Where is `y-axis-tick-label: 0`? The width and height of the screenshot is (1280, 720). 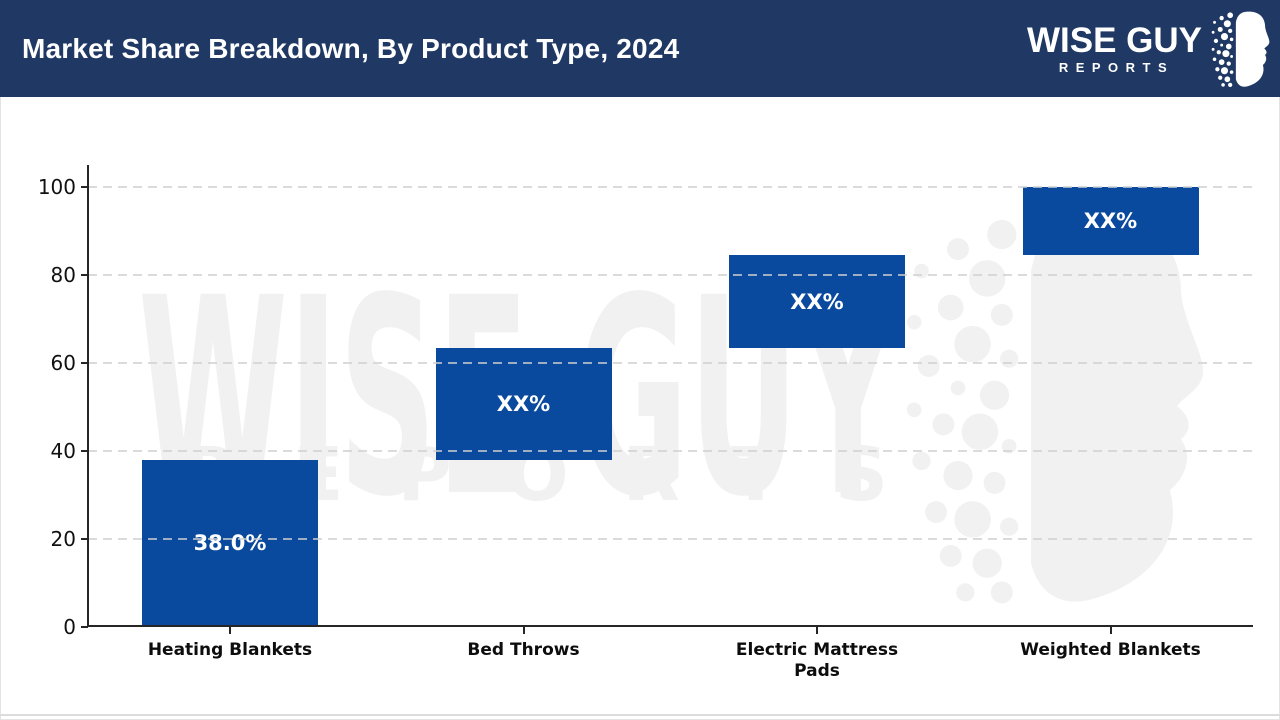
y-axis-tick-label: 0 is located at coordinates (69, 627).